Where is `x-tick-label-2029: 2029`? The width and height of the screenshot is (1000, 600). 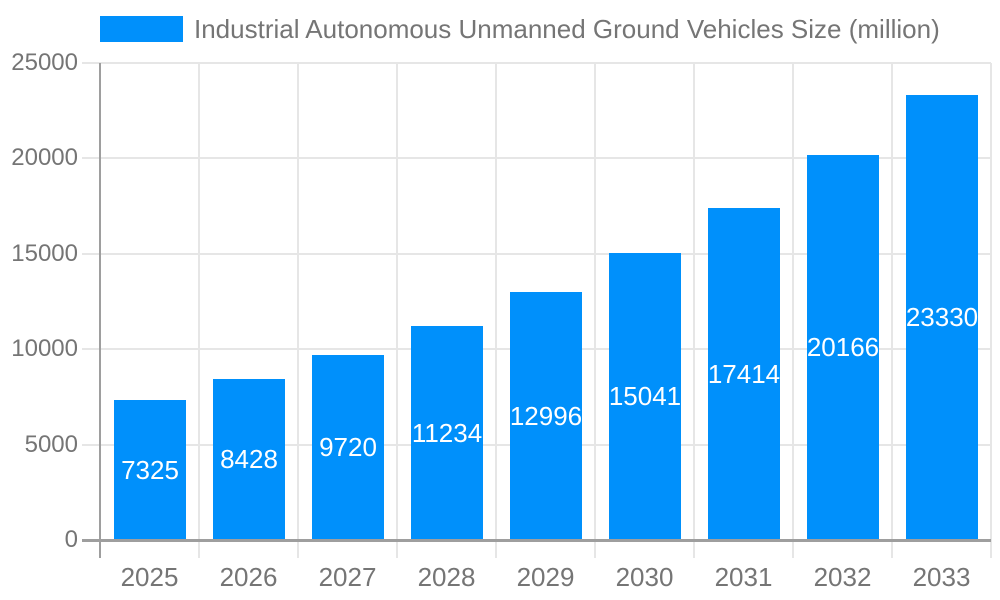
x-tick-label-2029: 2029 is located at coordinates (545, 577).